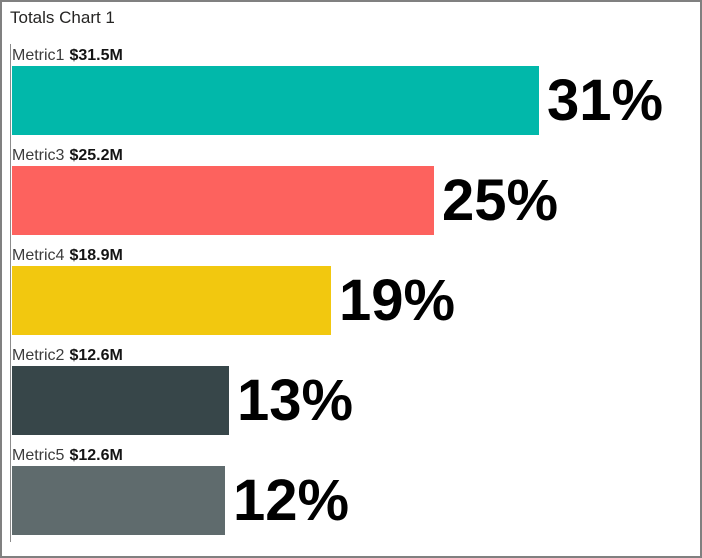  I want to click on percent-data-label: 25%, so click(500, 200).